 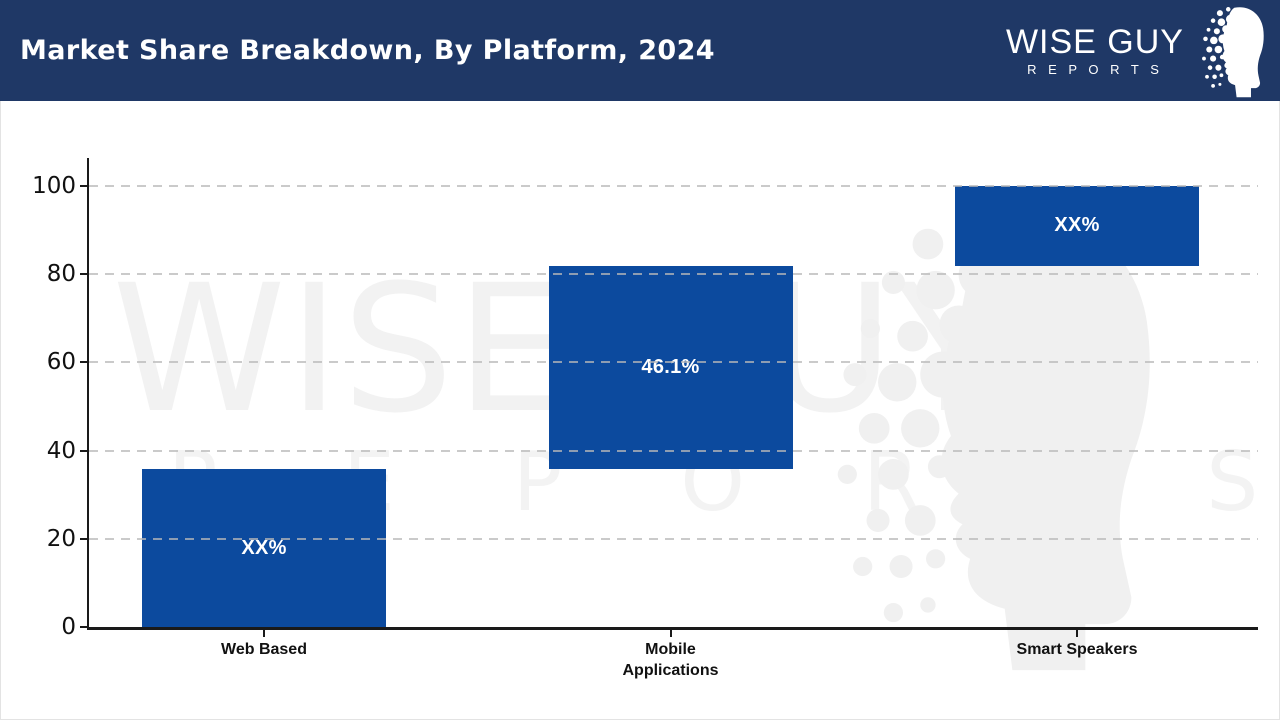 I want to click on x-tick-label-0: Web Based, so click(x=264, y=649).